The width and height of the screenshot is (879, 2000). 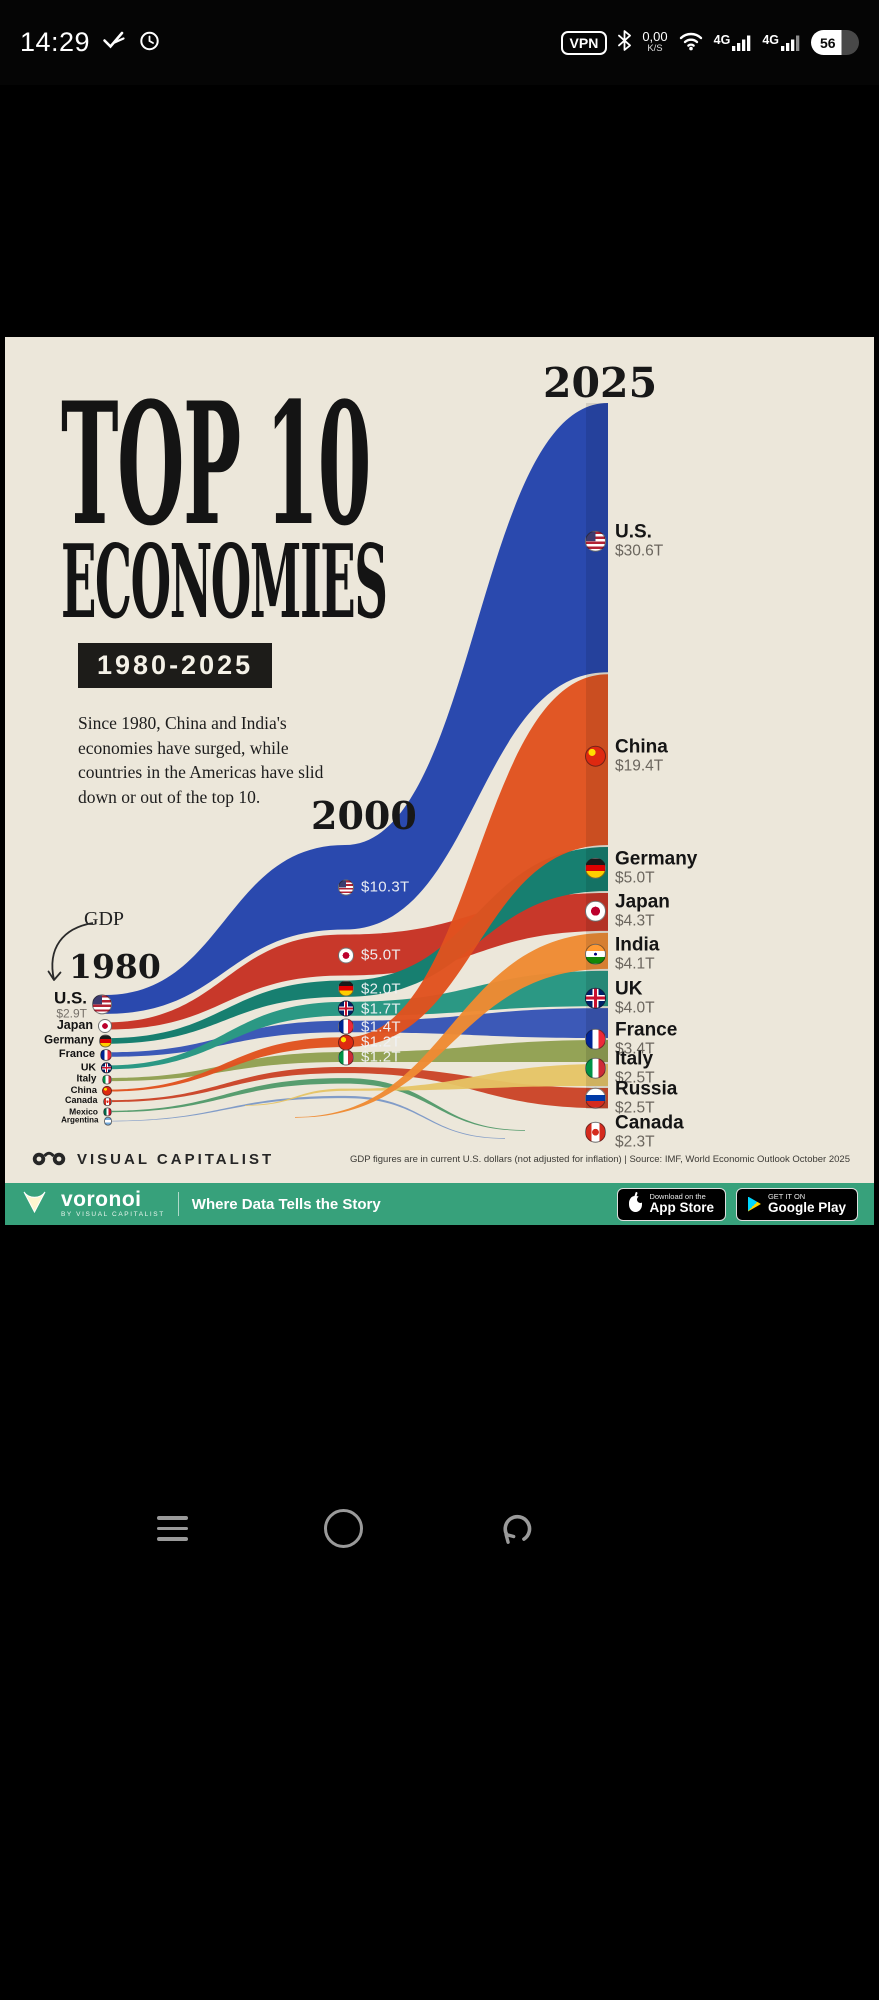 What do you see at coordinates (635, 1078) in the screenshot?
I see `gdp-value: $2.5T` at bounding box center [635, 1078].